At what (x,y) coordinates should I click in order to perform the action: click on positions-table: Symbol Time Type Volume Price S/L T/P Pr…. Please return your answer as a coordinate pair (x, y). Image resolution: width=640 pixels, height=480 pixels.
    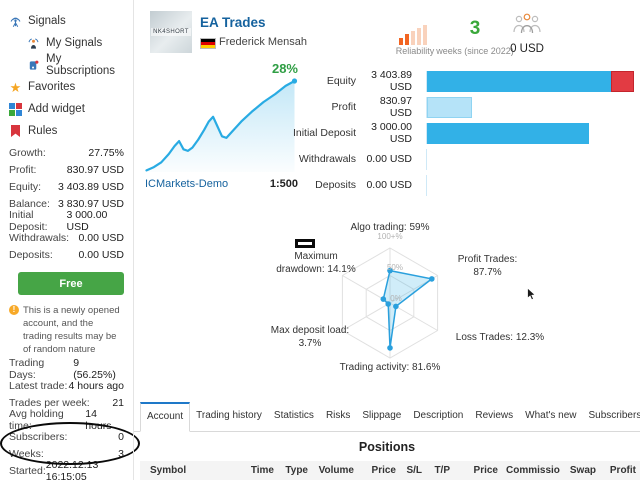
    Looking at the image, I should click on (390, 470).